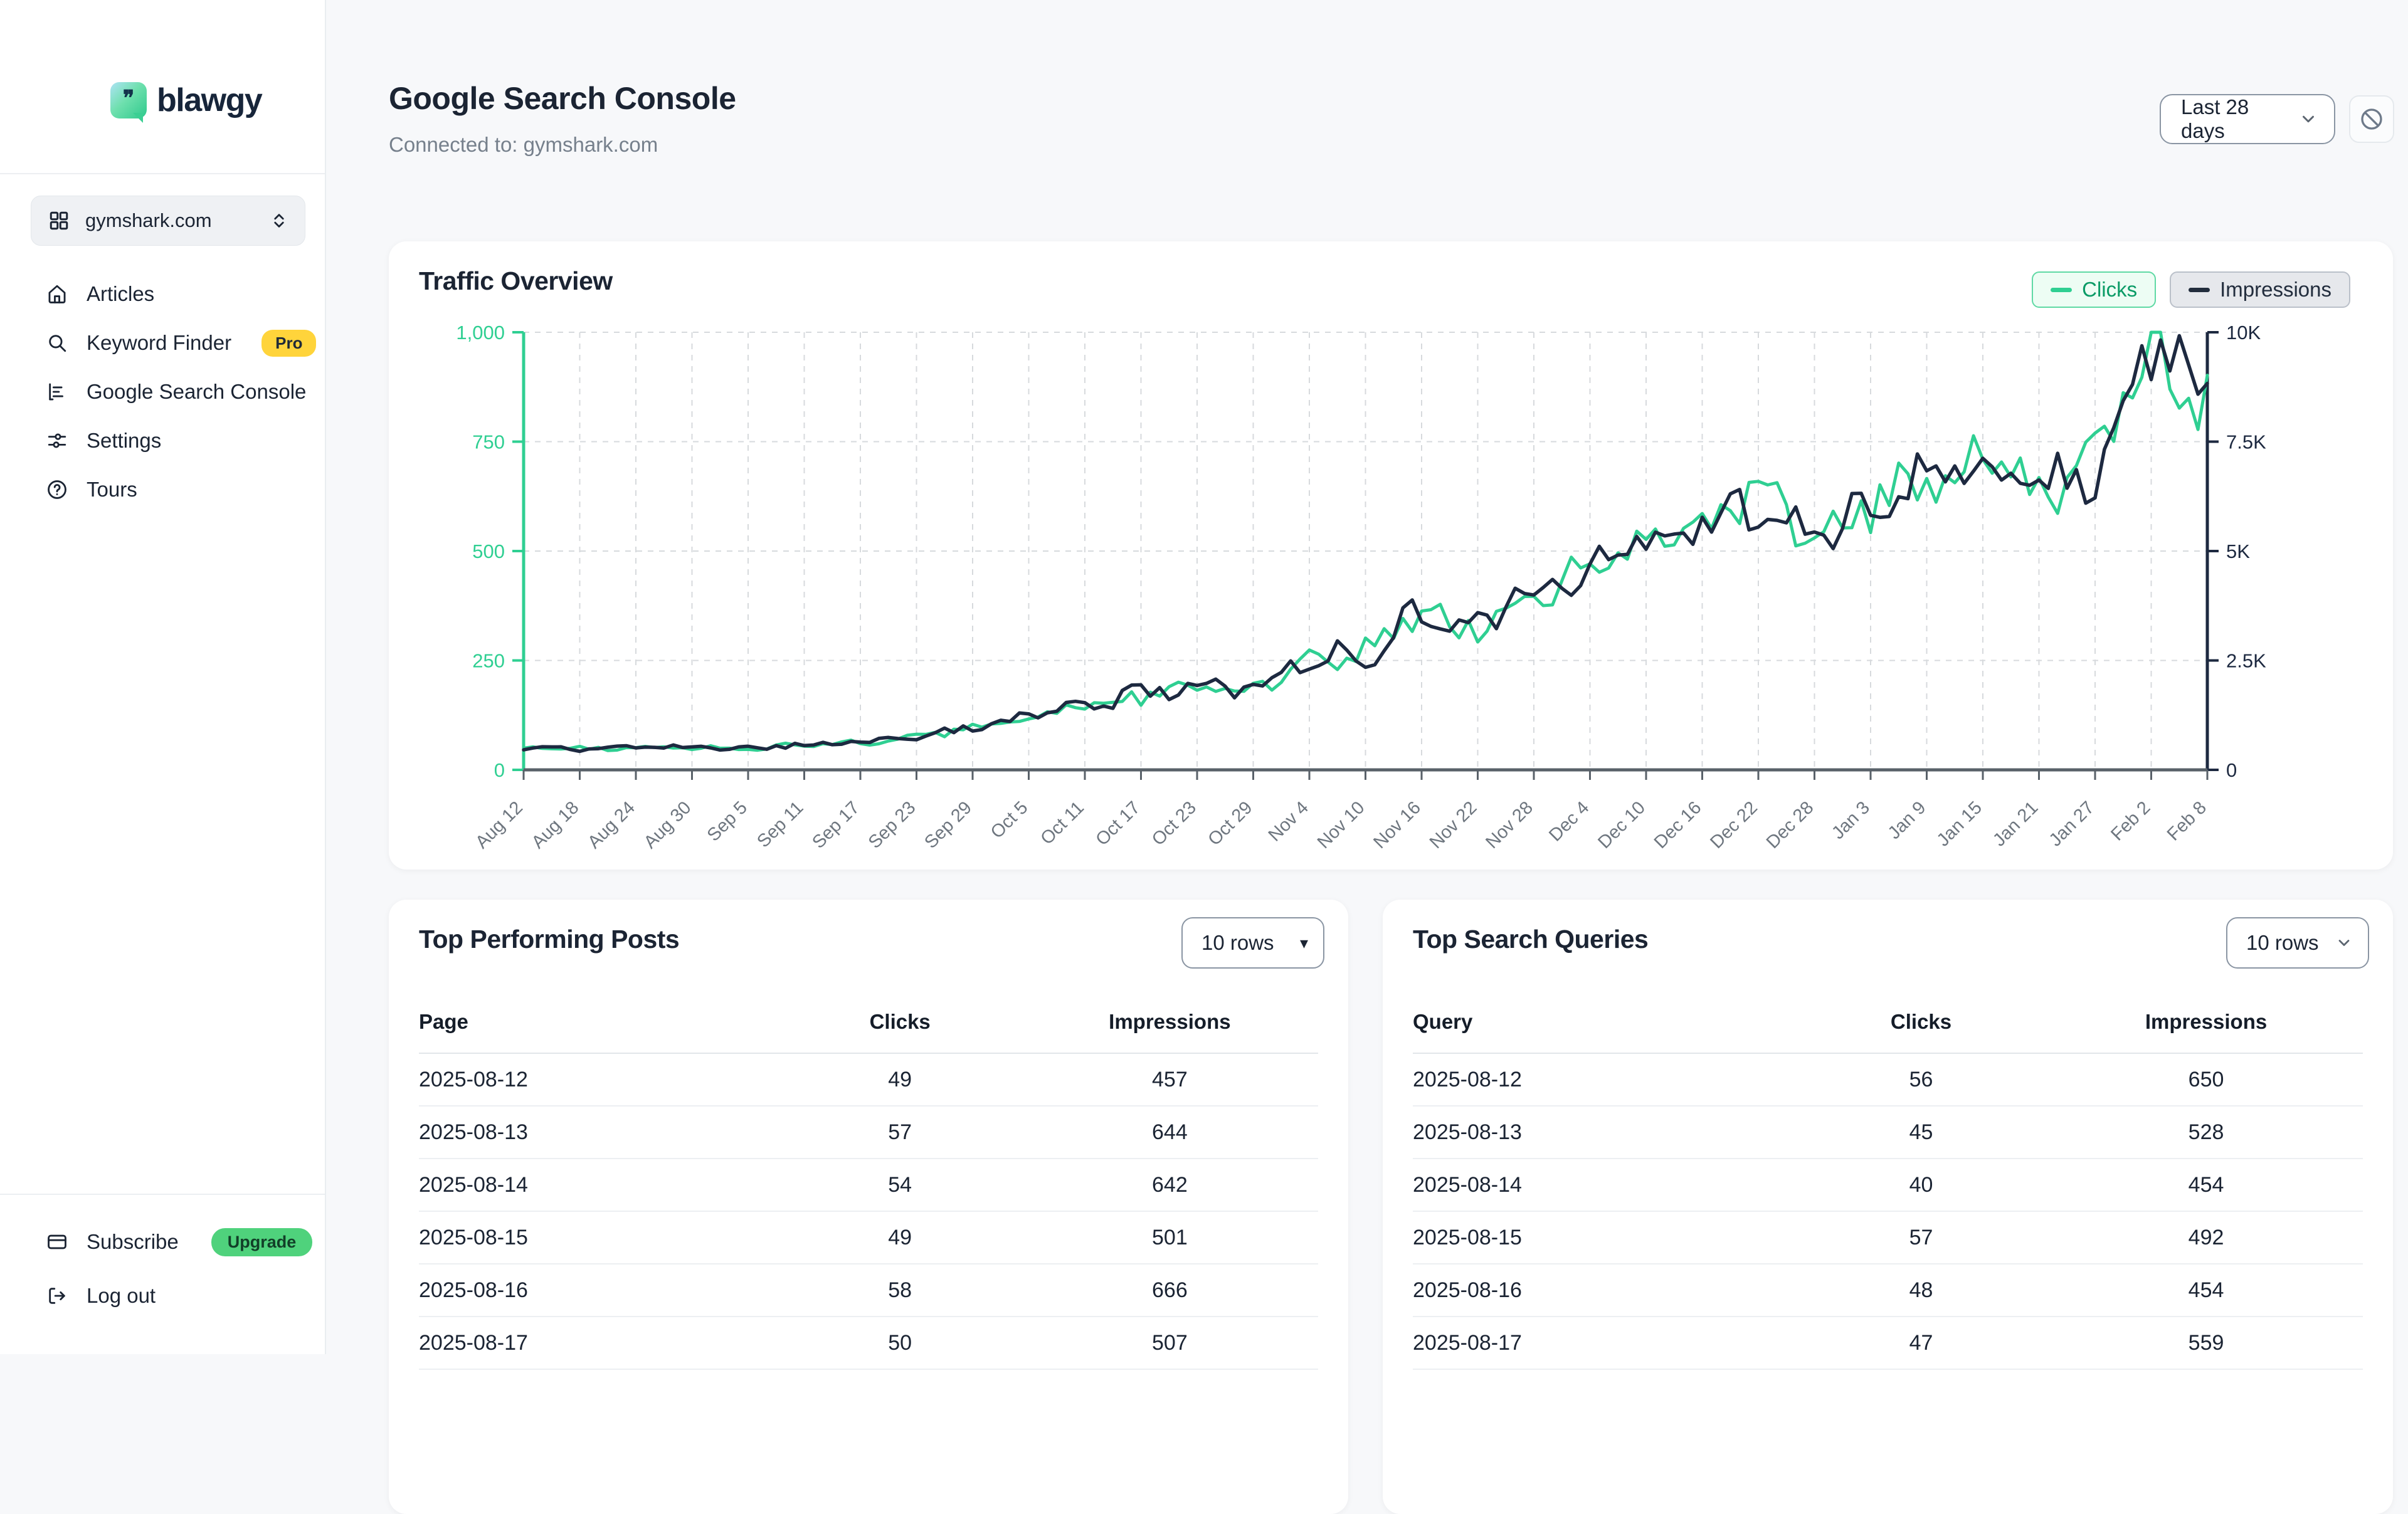  I want to click on legend-impressions-button: Impressions, so click(2260, 289).